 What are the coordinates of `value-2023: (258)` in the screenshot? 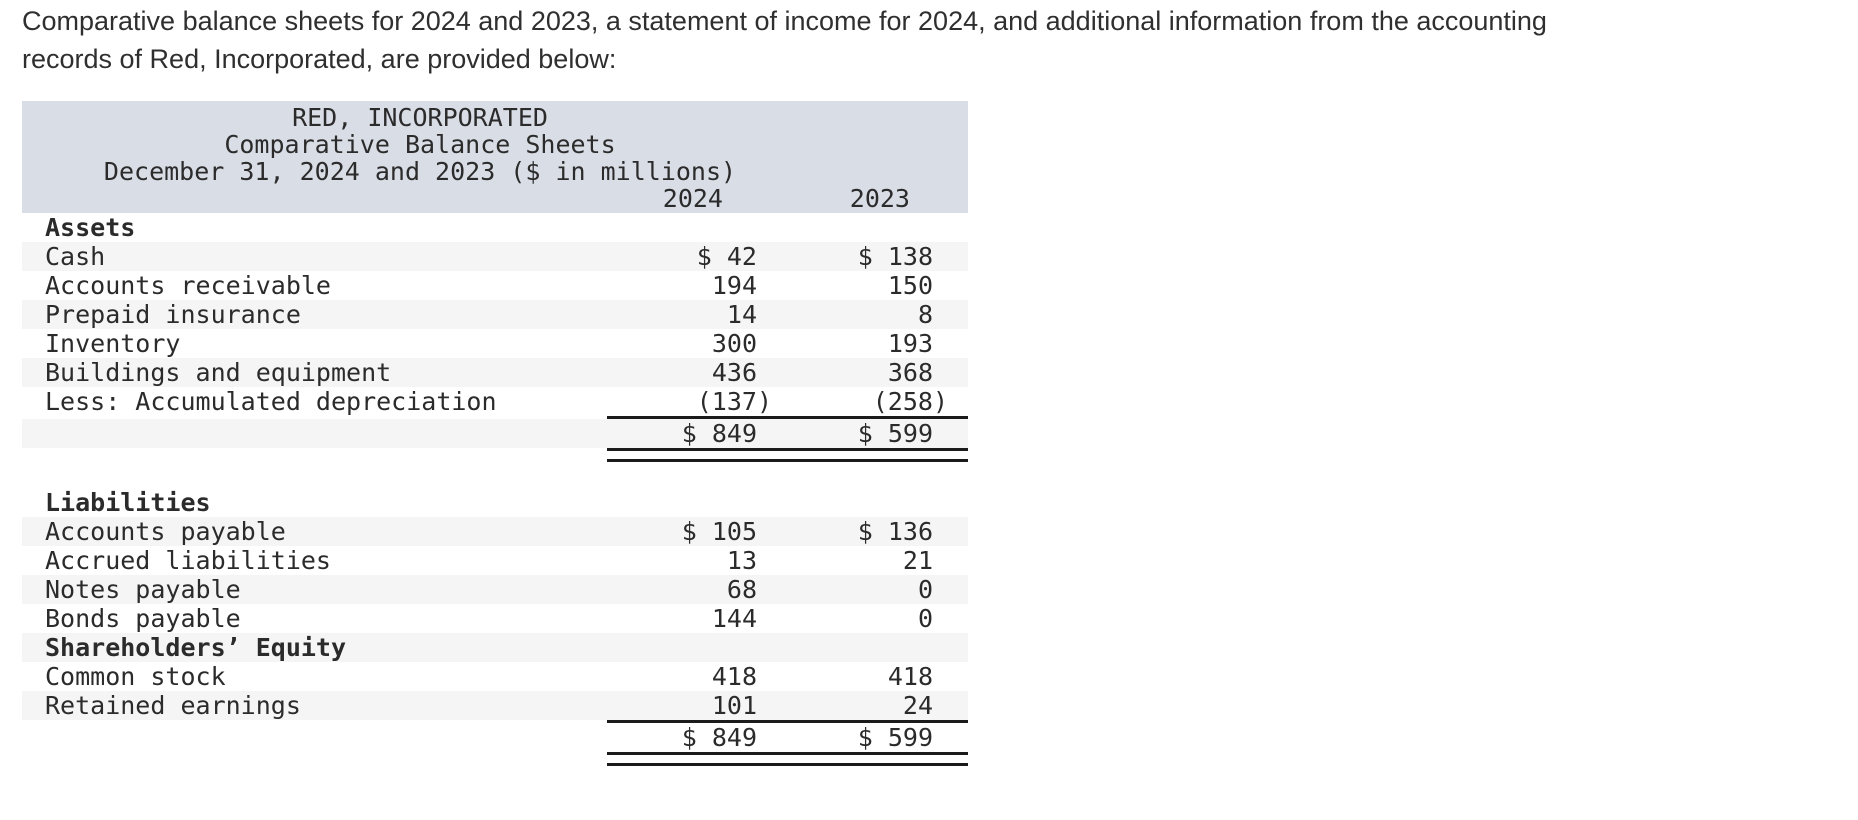 It's located at (910, 401).